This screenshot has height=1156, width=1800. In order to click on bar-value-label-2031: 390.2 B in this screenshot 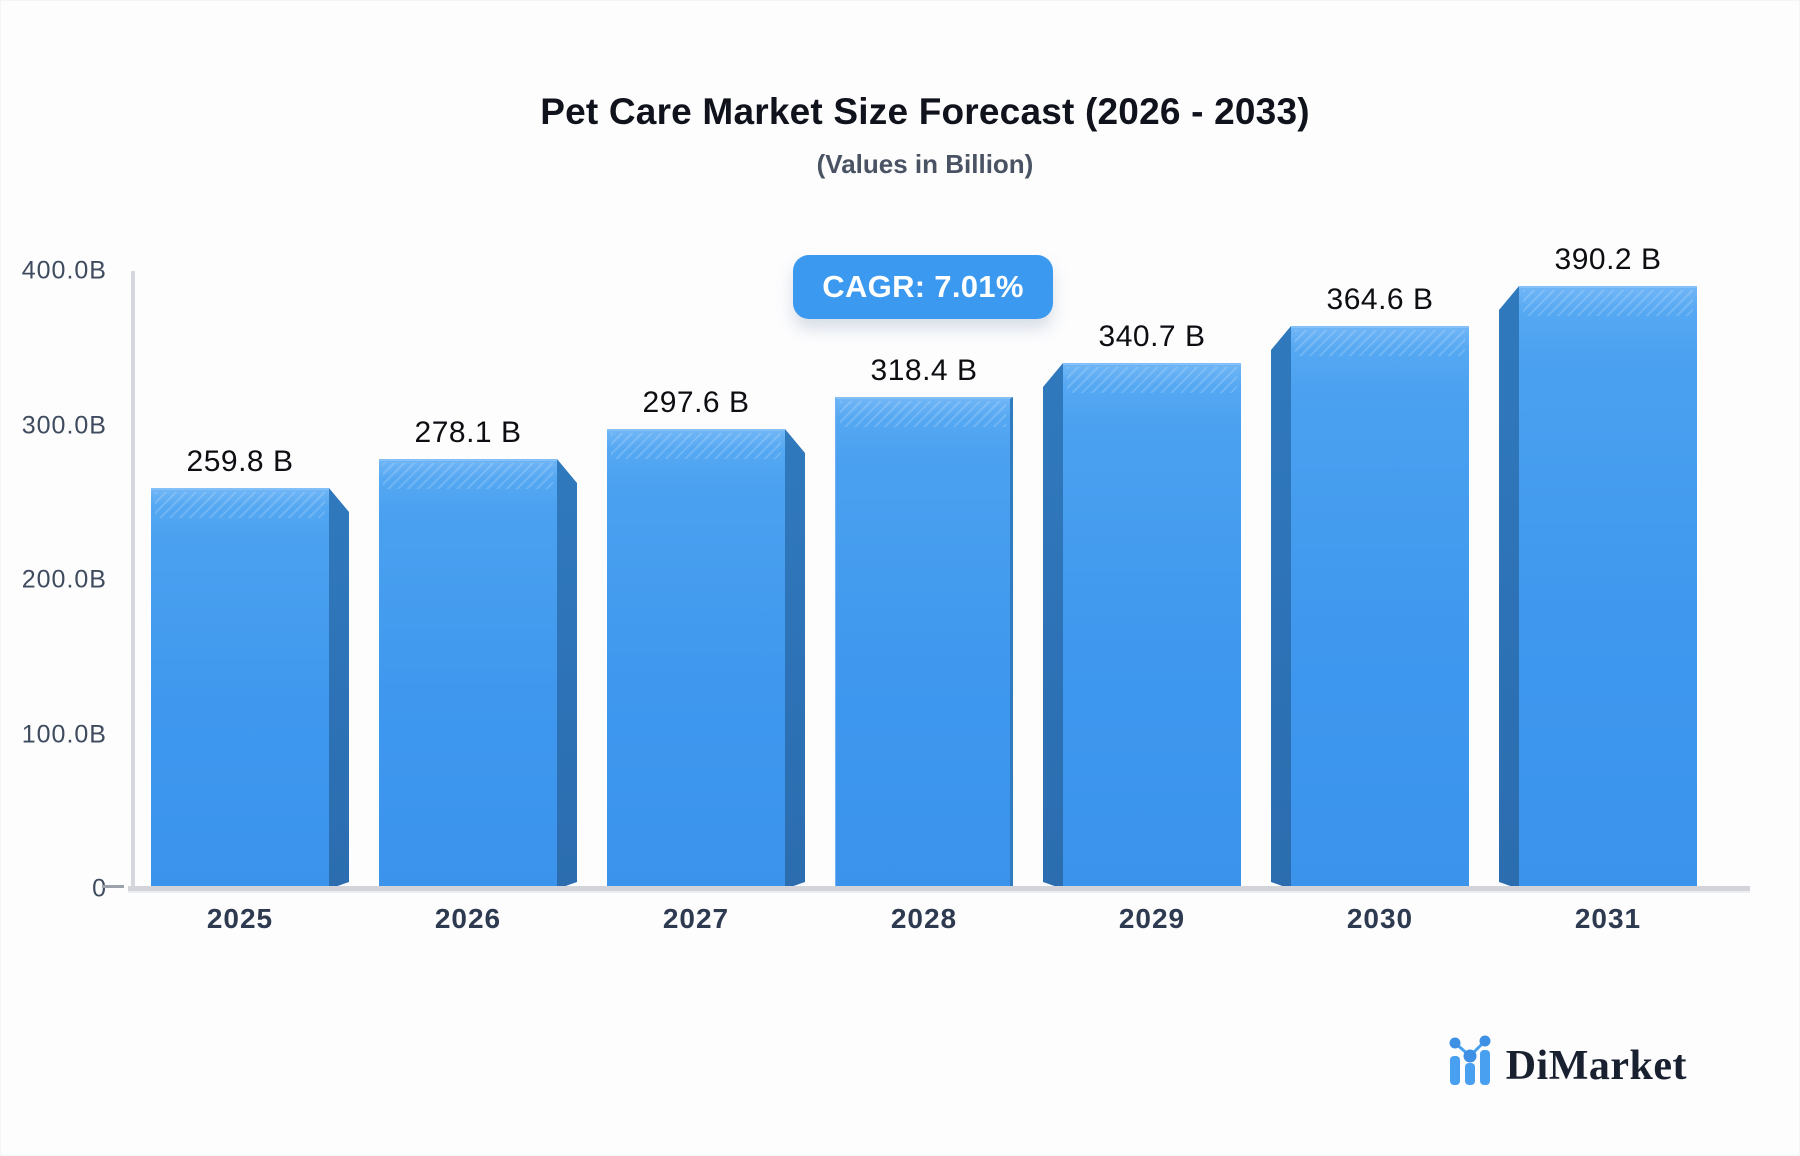, I will do `click(1608, 259)`.